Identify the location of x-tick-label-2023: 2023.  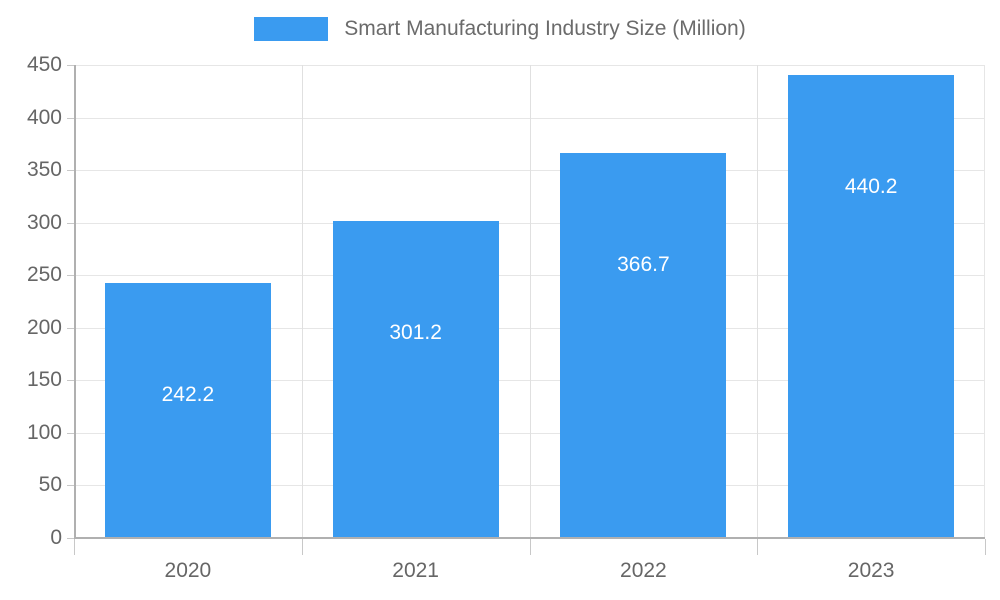
(871, 570).